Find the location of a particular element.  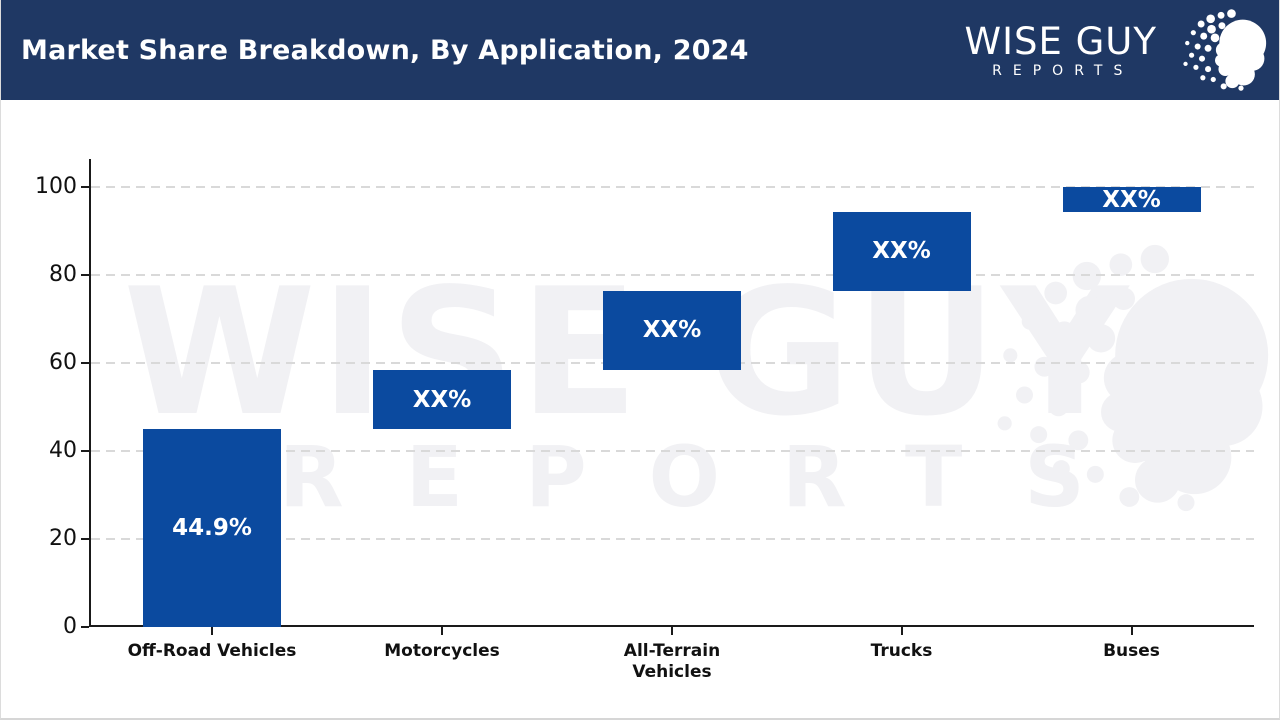

y-tick-label-20: 20 is located at coordinates (63, 538).